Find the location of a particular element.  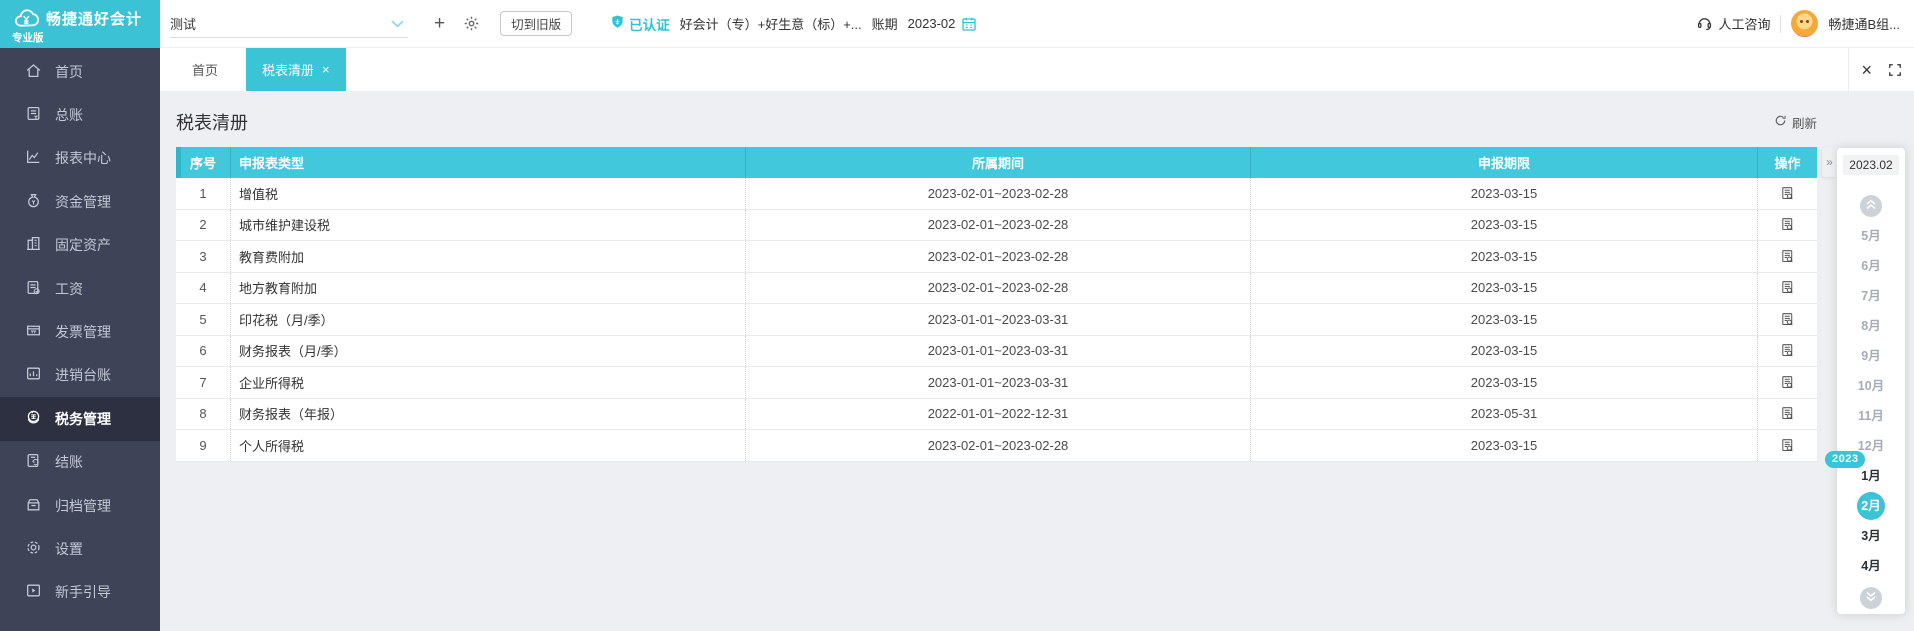

support-label: 人工咨询 is located at coordinates (1744, 24).